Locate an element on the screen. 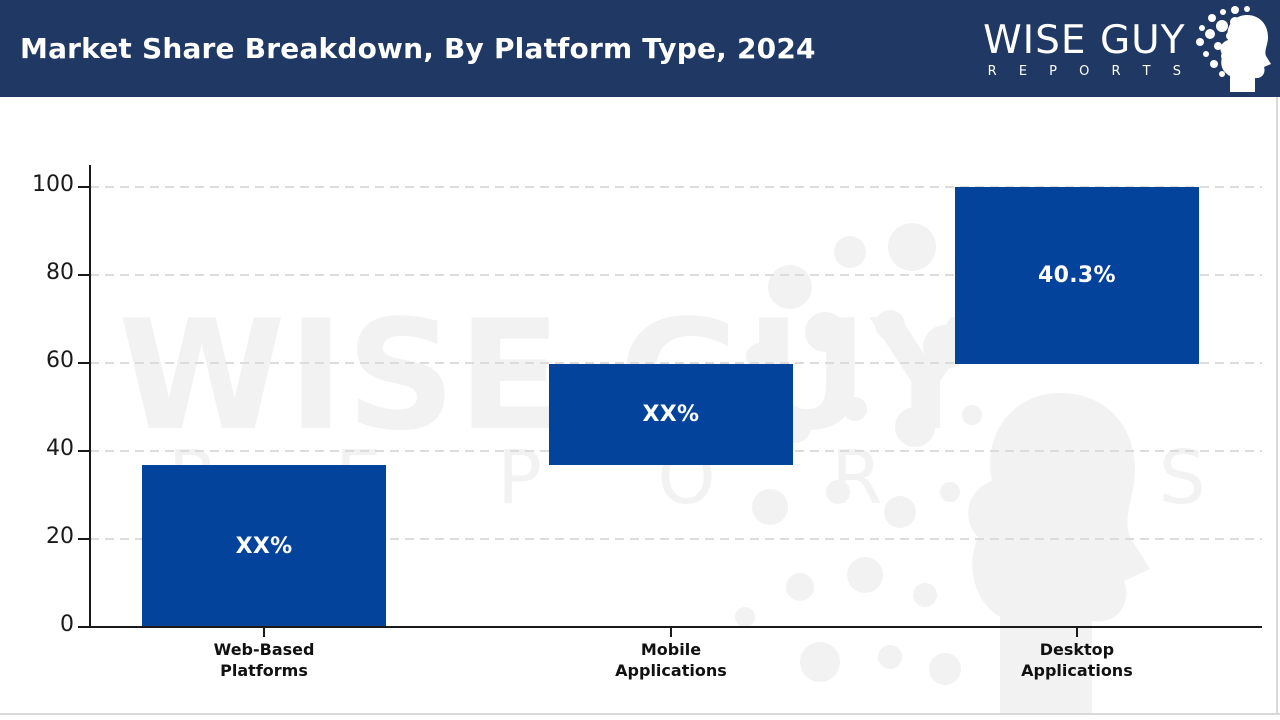 Image resolution: width=1280 pixels, height=720 pixels. category-label-3: Desktop Applications is located at coordinates (1077, 660).